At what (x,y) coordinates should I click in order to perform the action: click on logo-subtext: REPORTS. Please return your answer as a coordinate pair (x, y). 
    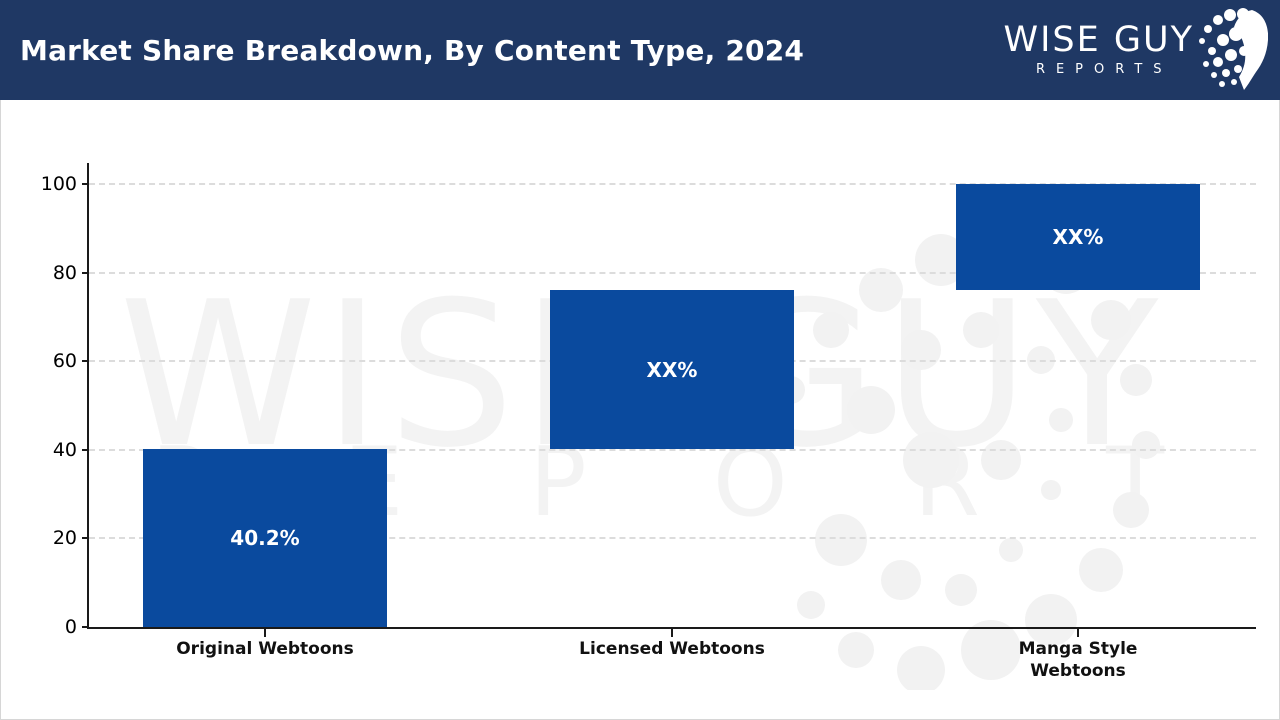
    Looking at the image, I should click on (1104, 69).